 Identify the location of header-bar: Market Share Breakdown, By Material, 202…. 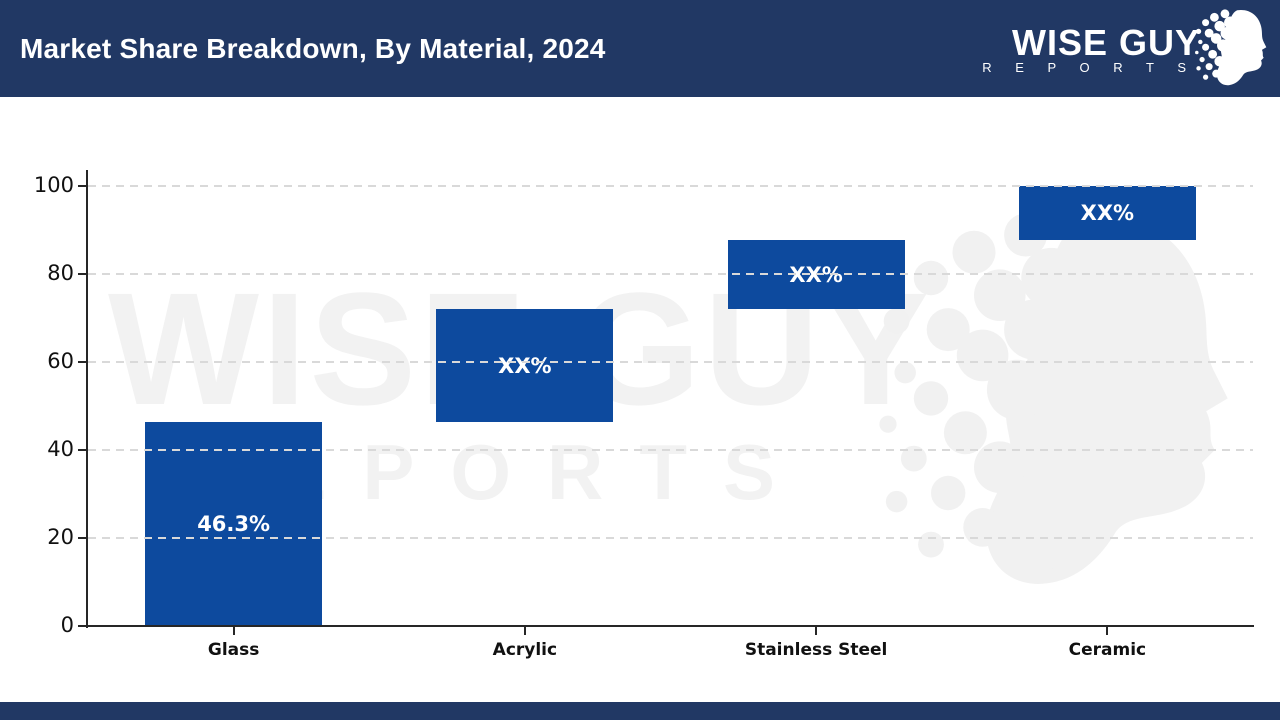
(640, 48).